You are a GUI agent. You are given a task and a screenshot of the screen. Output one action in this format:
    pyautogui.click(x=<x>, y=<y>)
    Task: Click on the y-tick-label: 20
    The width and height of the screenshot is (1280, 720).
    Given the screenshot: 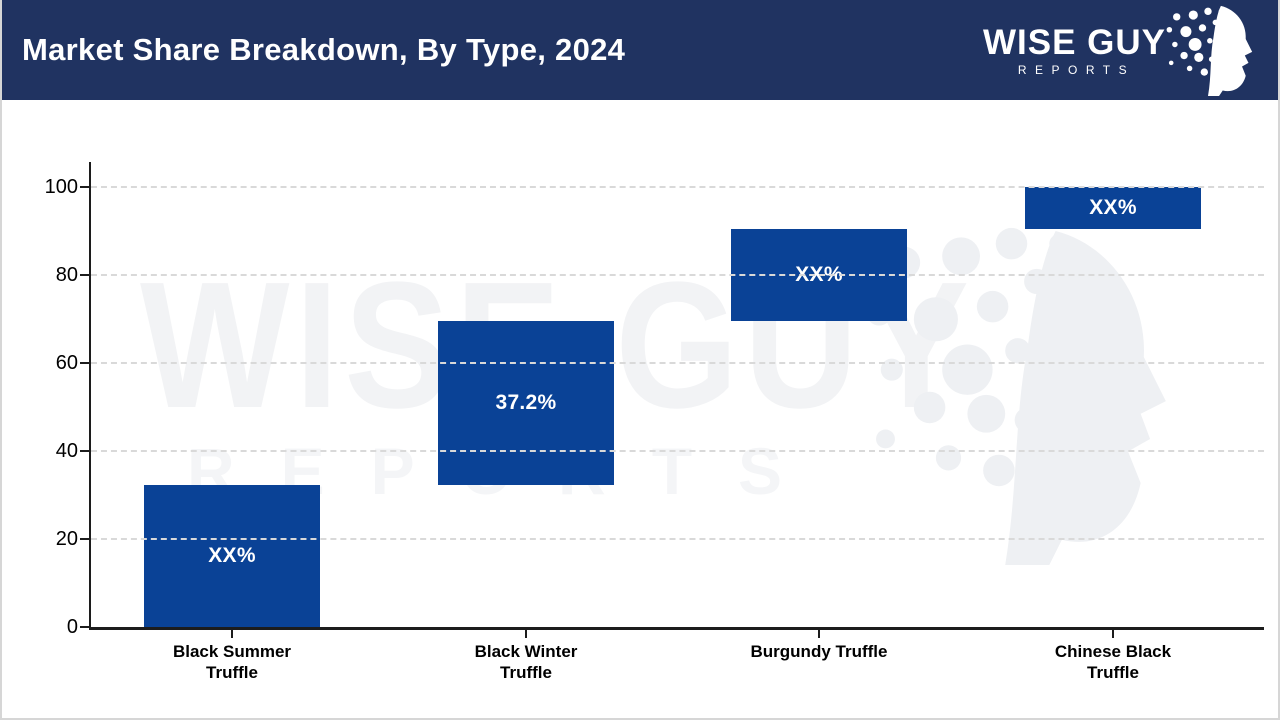 What is the action you would take?
    pyautogui.click(x=66, y=539)
    